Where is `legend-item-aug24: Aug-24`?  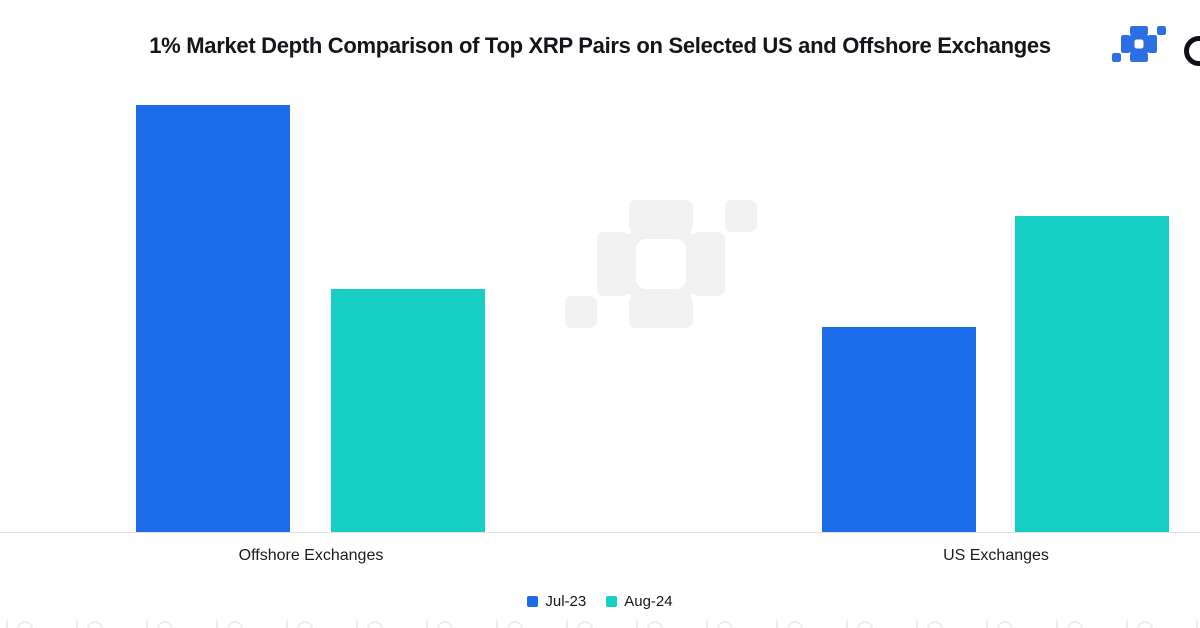
legend-item-aug24: Aug-24 is located at coordinates (639, 601).